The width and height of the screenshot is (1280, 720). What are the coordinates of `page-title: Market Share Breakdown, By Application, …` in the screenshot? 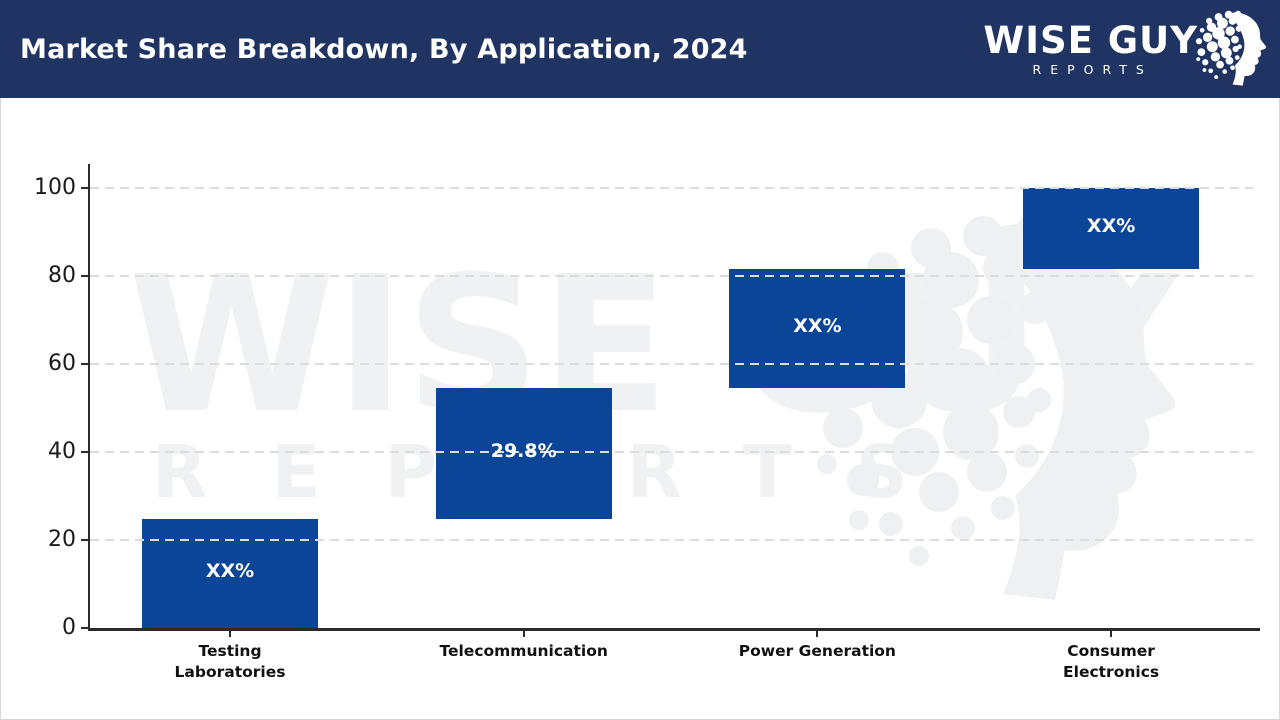 It's located at (384, 49).